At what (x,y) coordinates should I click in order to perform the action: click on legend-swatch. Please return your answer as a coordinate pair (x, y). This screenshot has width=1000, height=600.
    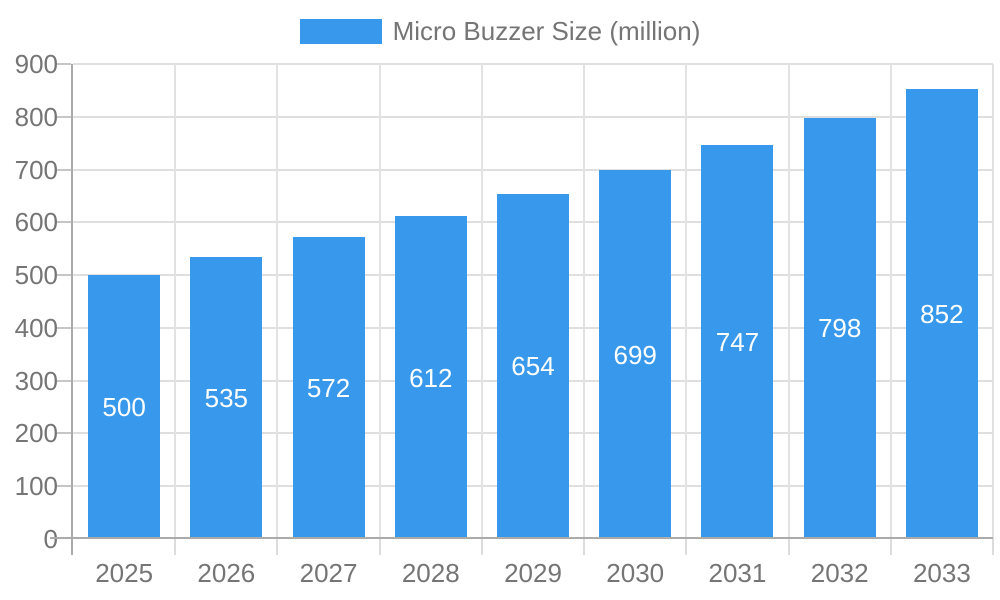
    Looking at the image, I should click on (340, 31).